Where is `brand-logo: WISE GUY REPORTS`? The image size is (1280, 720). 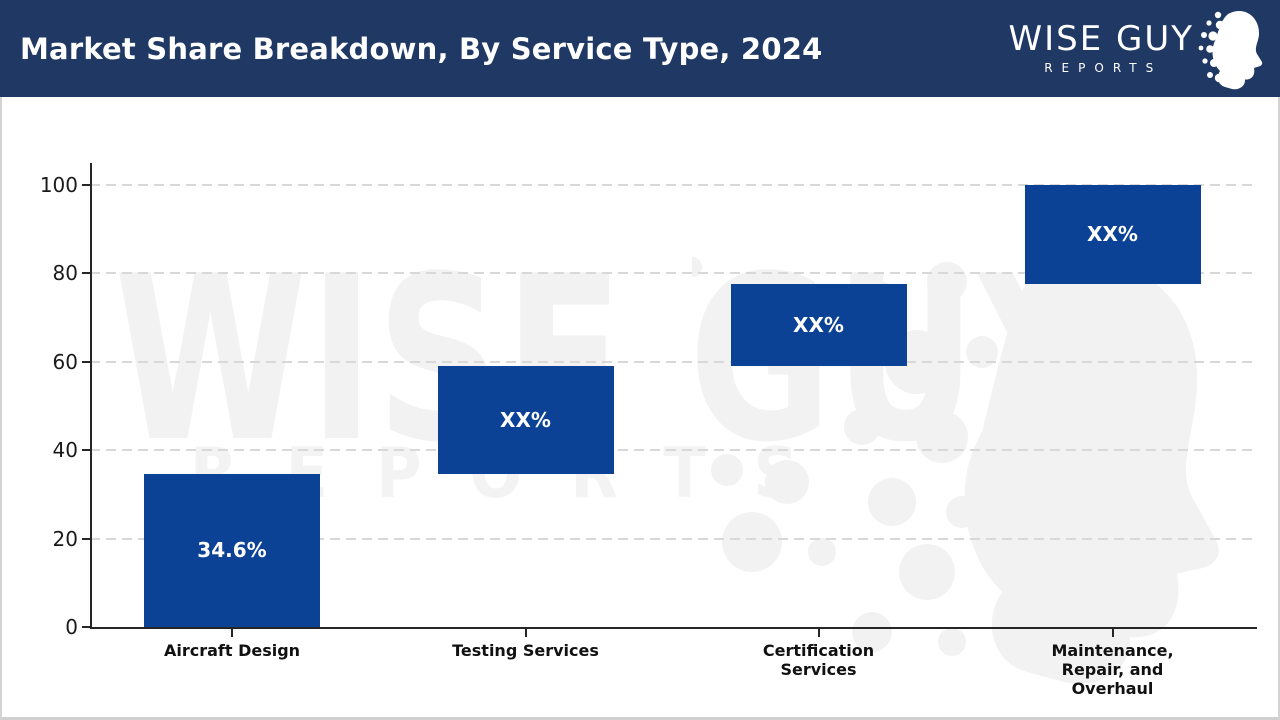 brand-logo: WISE GUY REPORTS is located at coordinates (1139, 49).